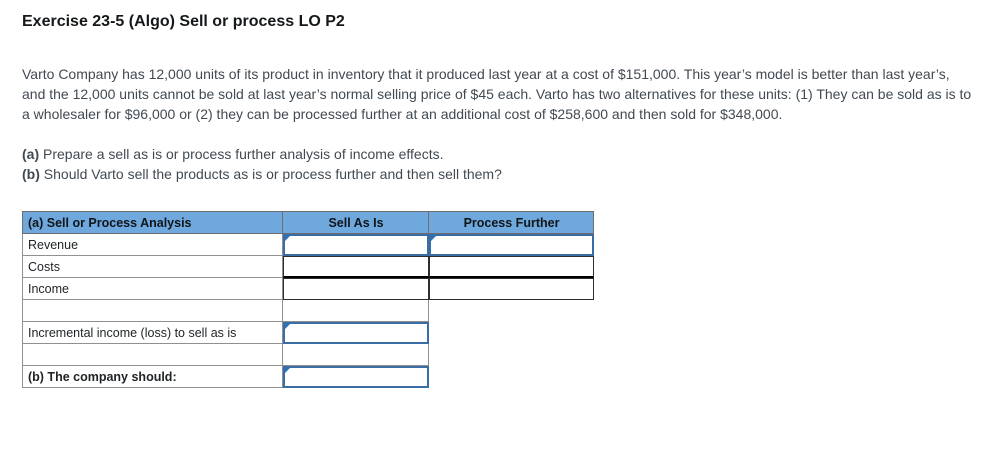 This screenshot has width=997, height=449. I want to click on row-label-revenue: Revenue, so click(152, 245).